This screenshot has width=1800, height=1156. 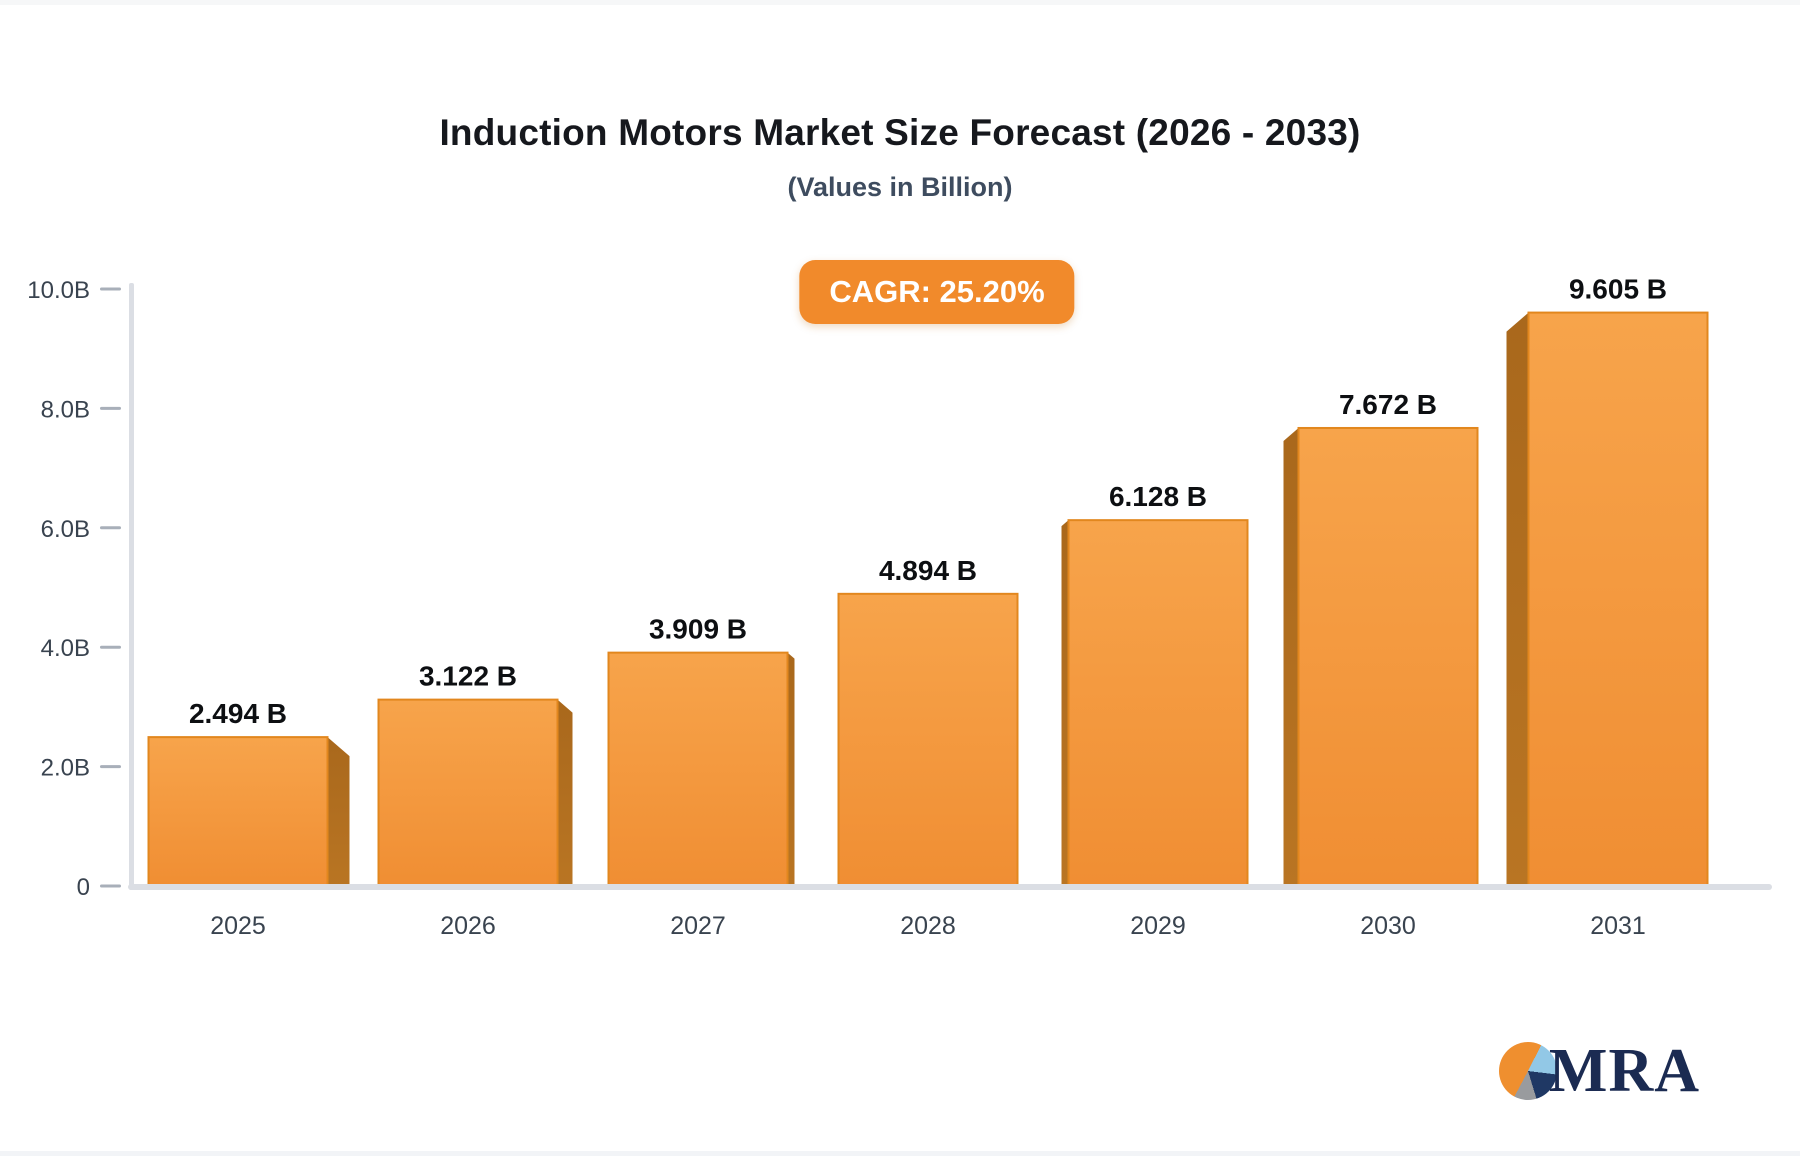 What do you see at coordinates (238, 926) in the screenshot?
I see `x-axis-label: 2025` at bounding box center [238, 926].